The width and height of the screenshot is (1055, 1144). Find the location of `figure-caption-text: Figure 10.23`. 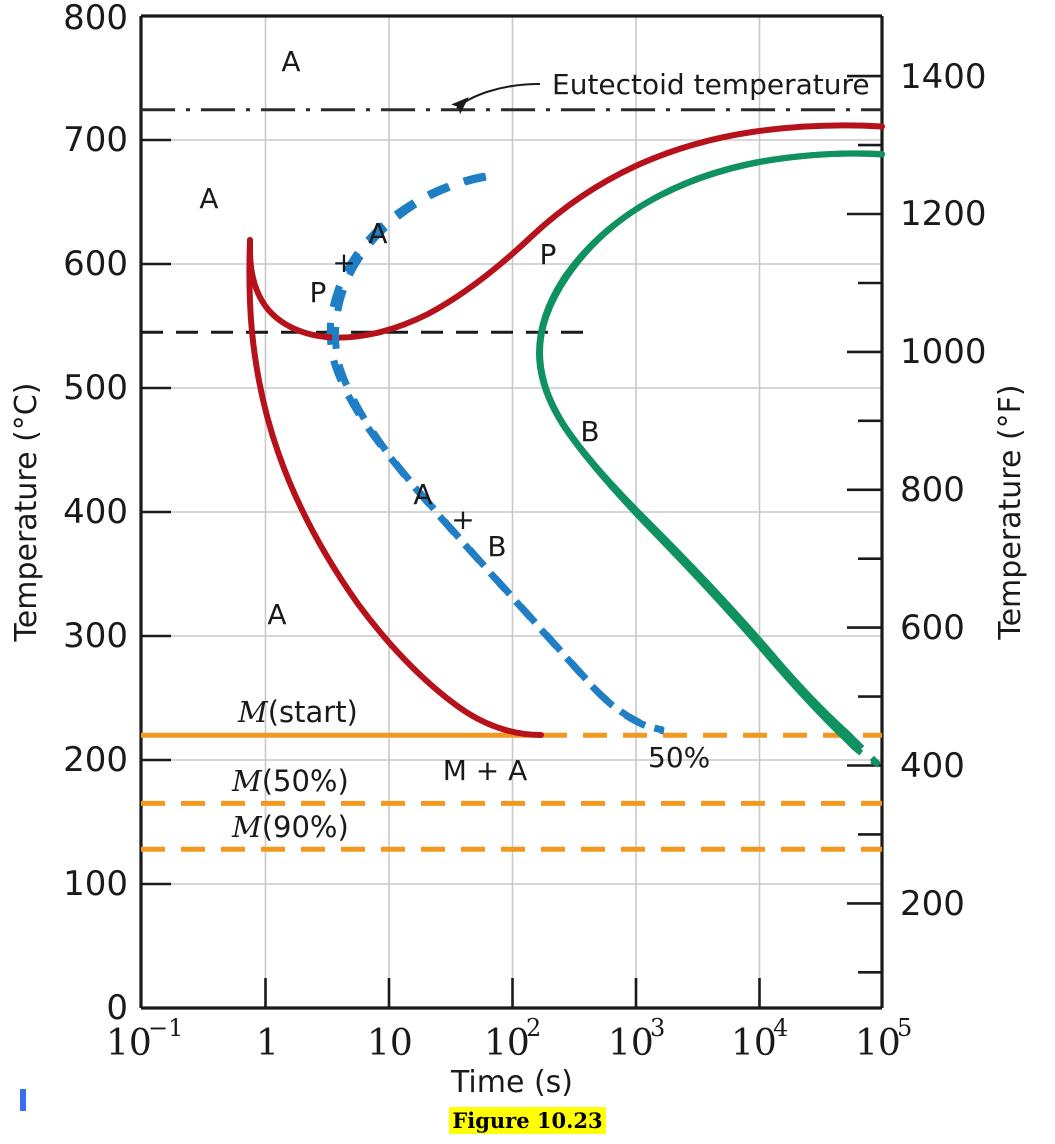

figure-caption-text: Figure 10.23 is located at coordinates (527, 1120).